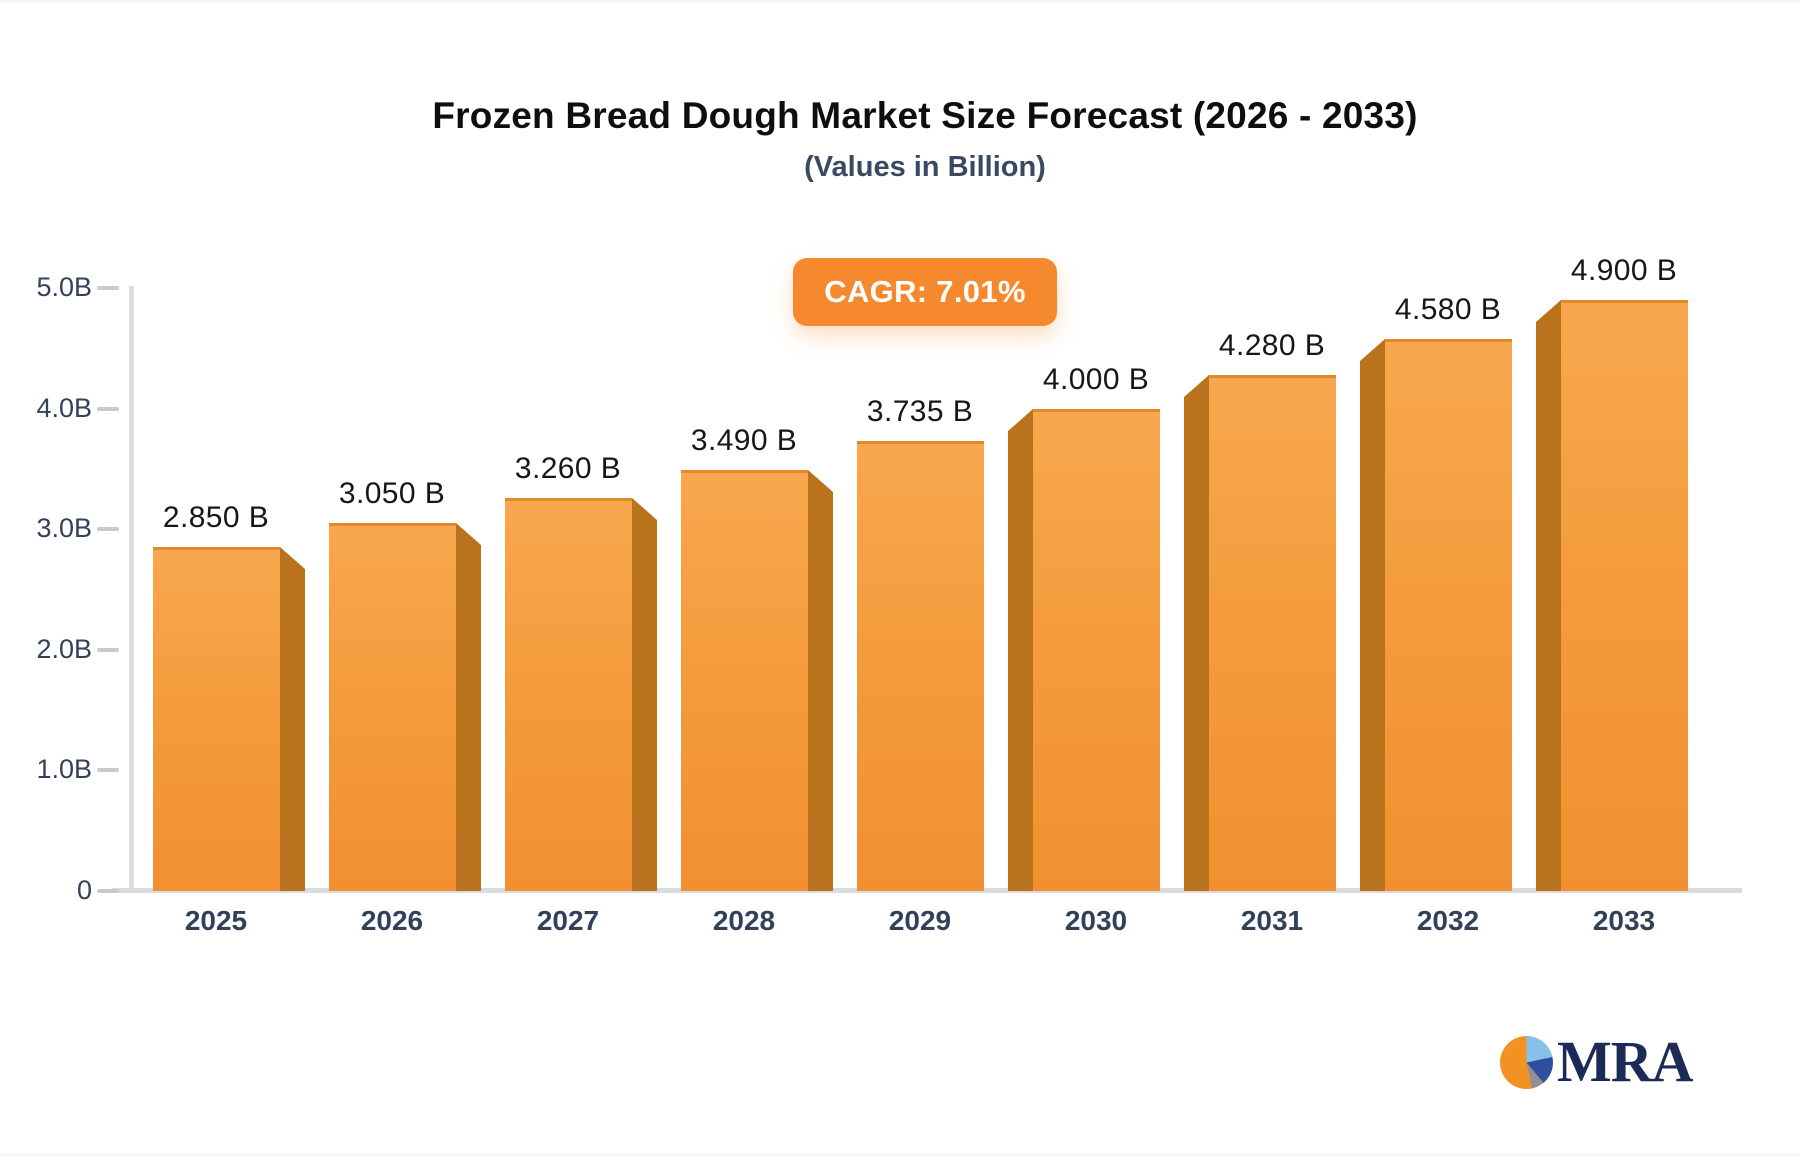 The image size is (1800, 1156). What do you see at coordinates (568, 468) in the screenshot?
I see `bar-value-label-2027: 3.260 B` at bounding box center [568, 468].